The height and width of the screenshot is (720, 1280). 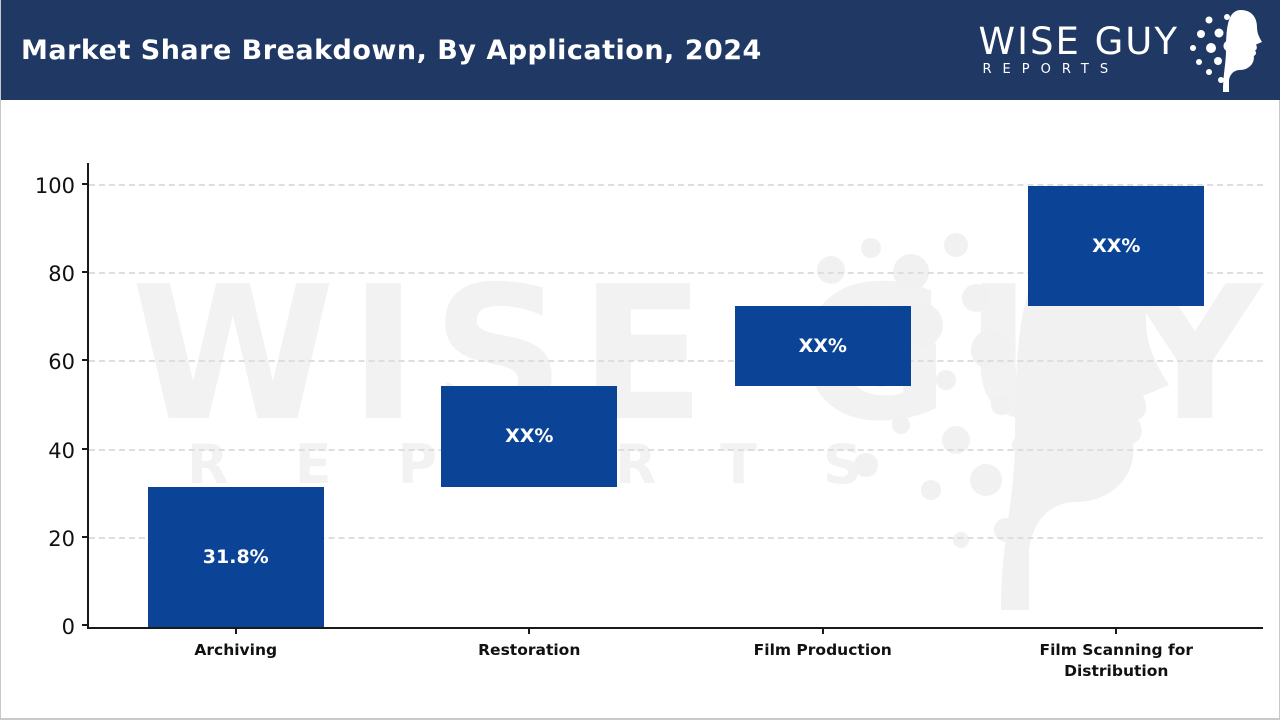 I want to click on bar-film-production: XX%, so click(x=822, y=346).